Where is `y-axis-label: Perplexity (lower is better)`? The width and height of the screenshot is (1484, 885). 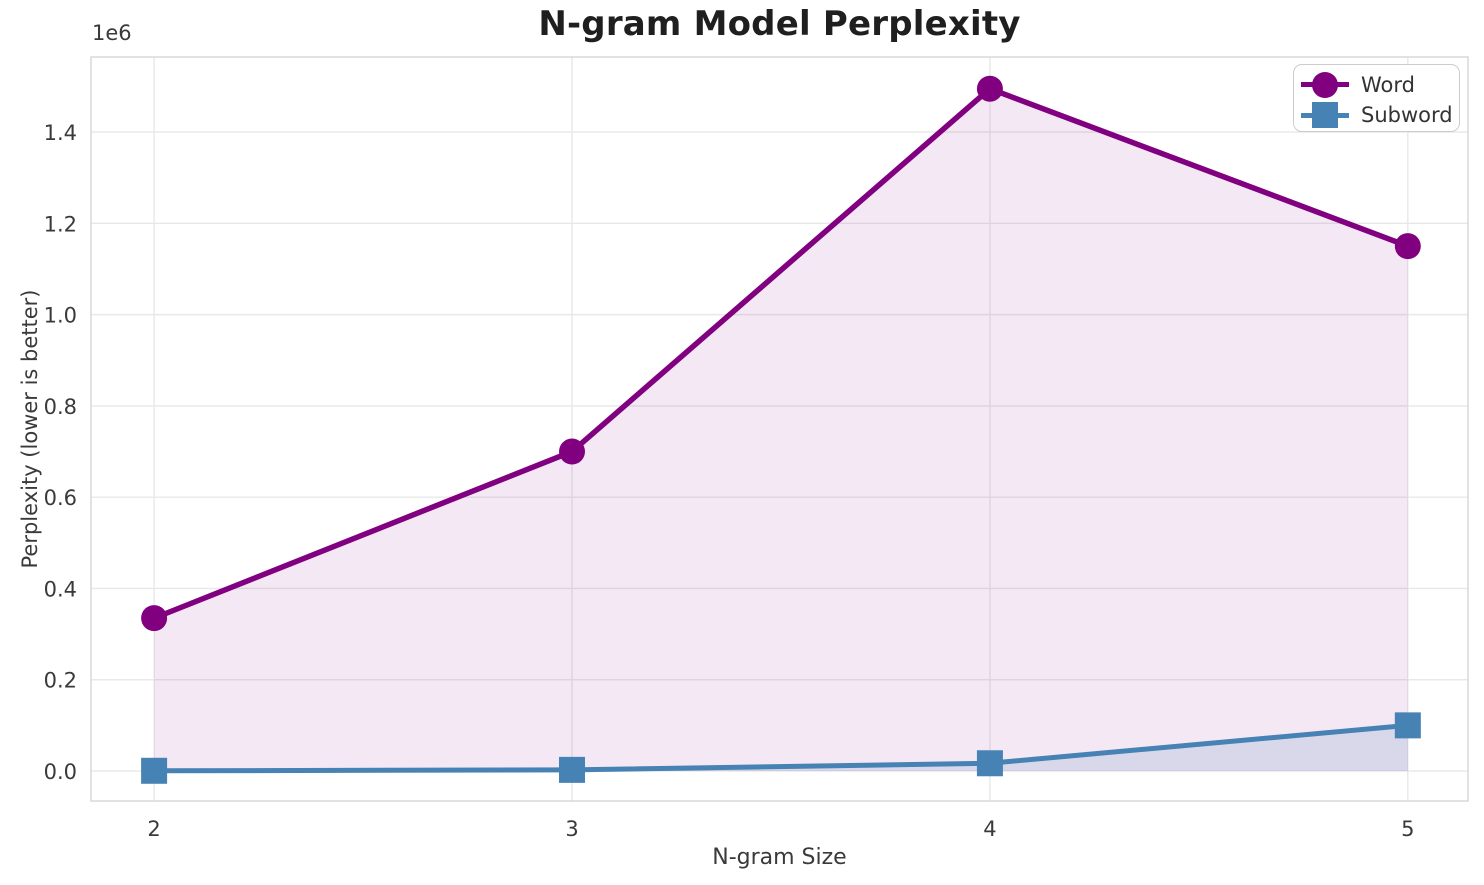
y-axis-label: Perplexity (lower is better) is located at coordinates (30, 429).